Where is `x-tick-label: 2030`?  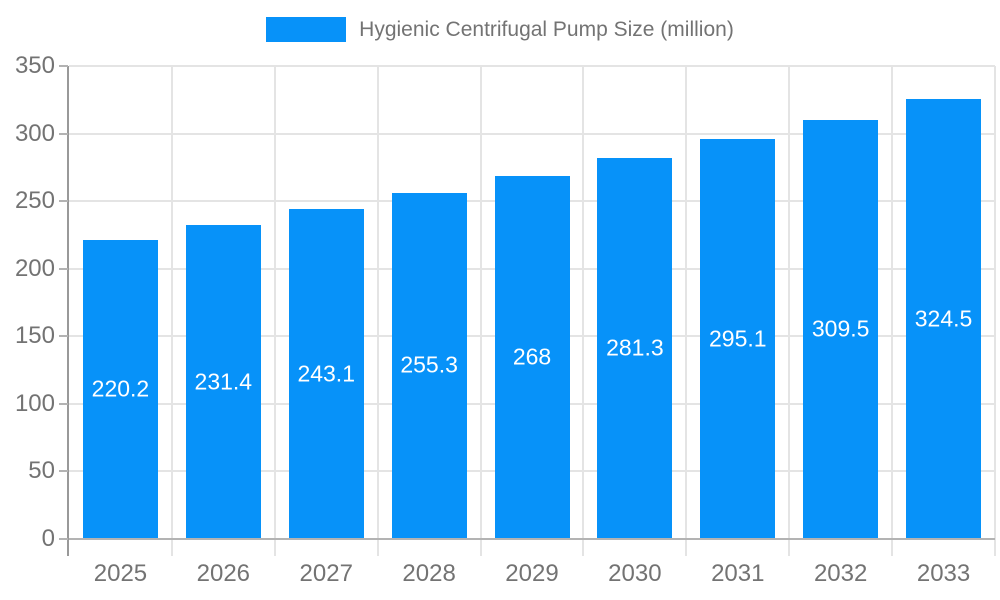 x-tick-label: 2030 is located at coordinates (635, 573).